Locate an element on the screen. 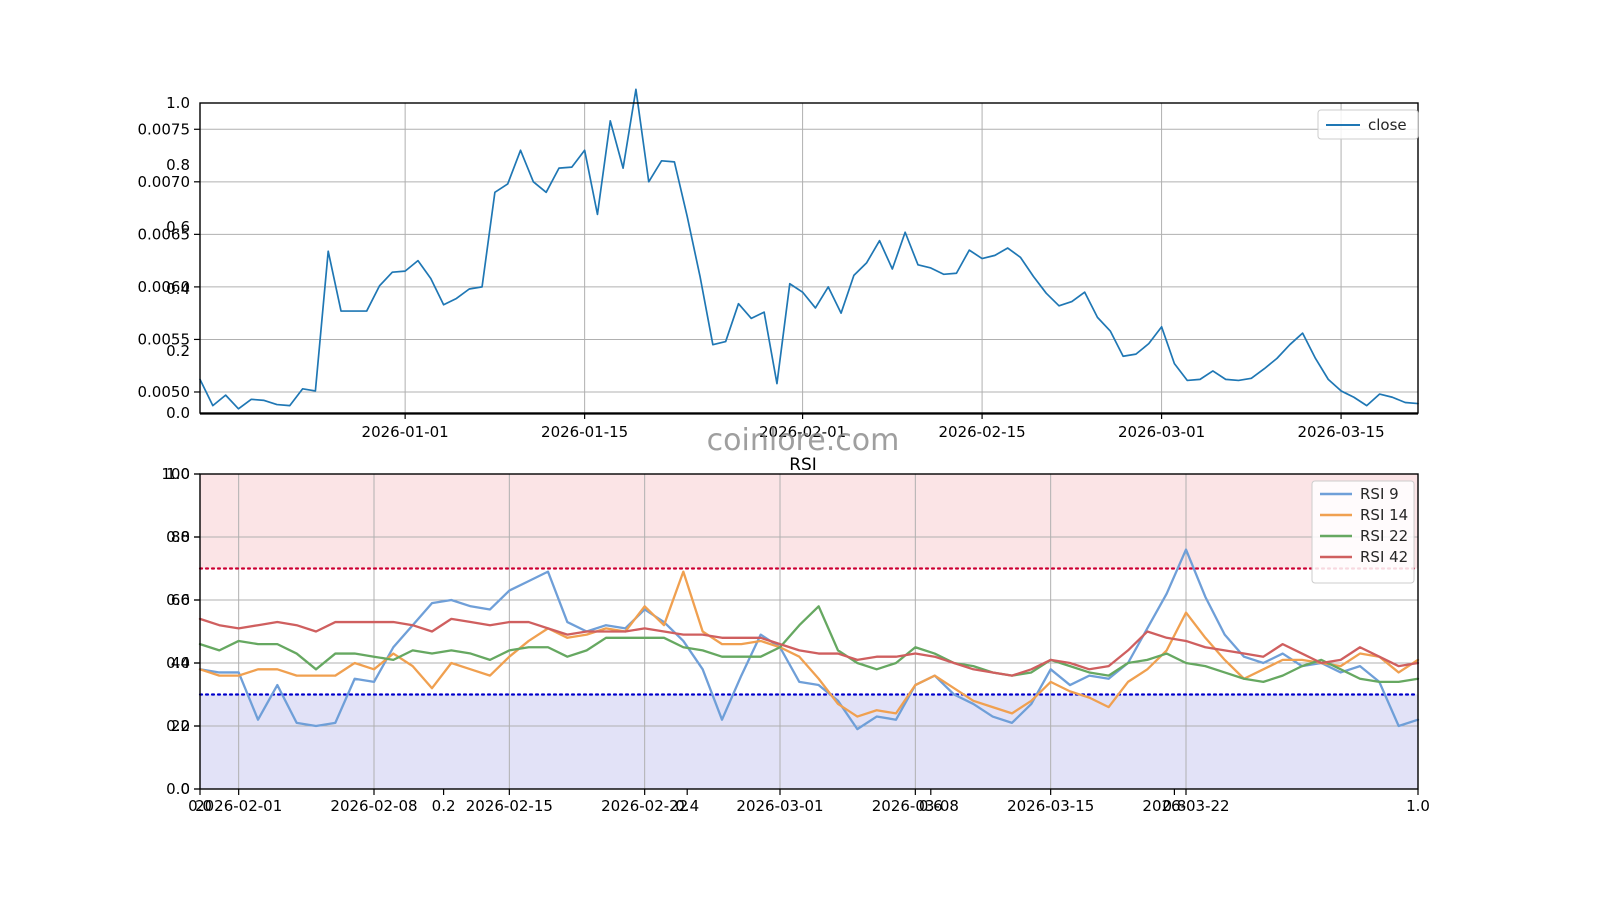 The image size is (1600, 900). rsi-x-tick-label: 2026-03-22 is located at coordinates (1185, 806).